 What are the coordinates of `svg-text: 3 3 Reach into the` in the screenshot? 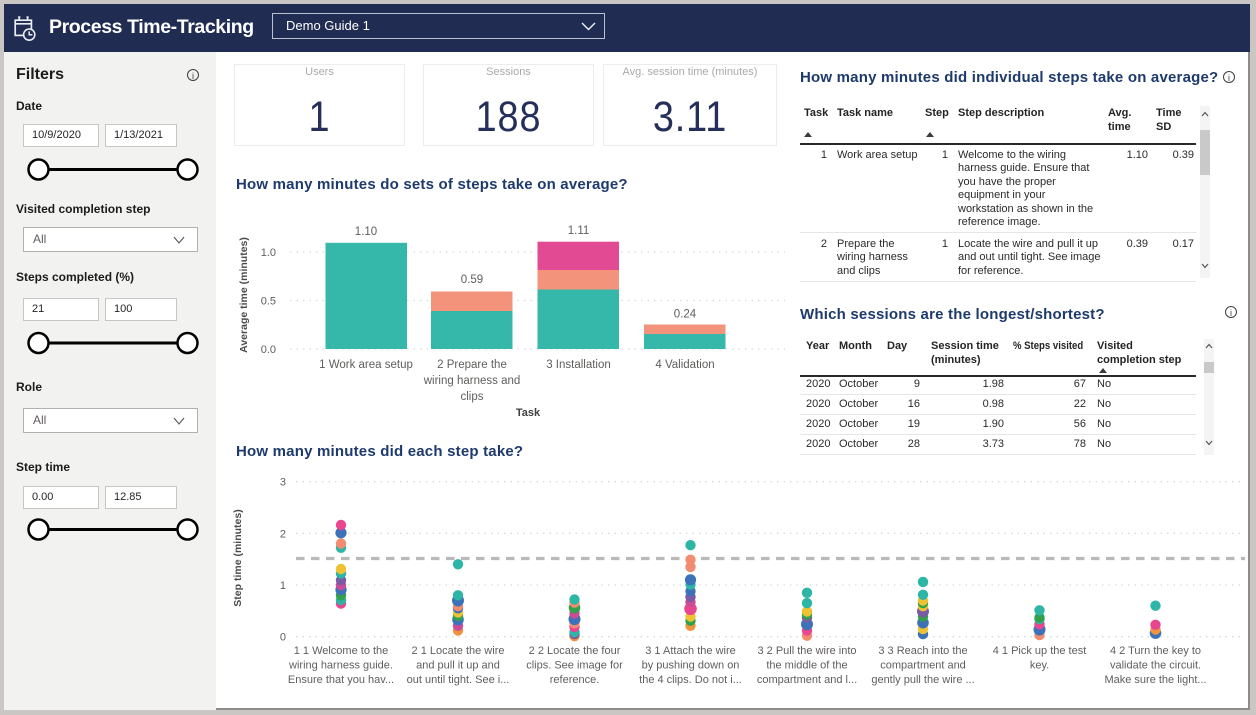 It's located at (922, 651).